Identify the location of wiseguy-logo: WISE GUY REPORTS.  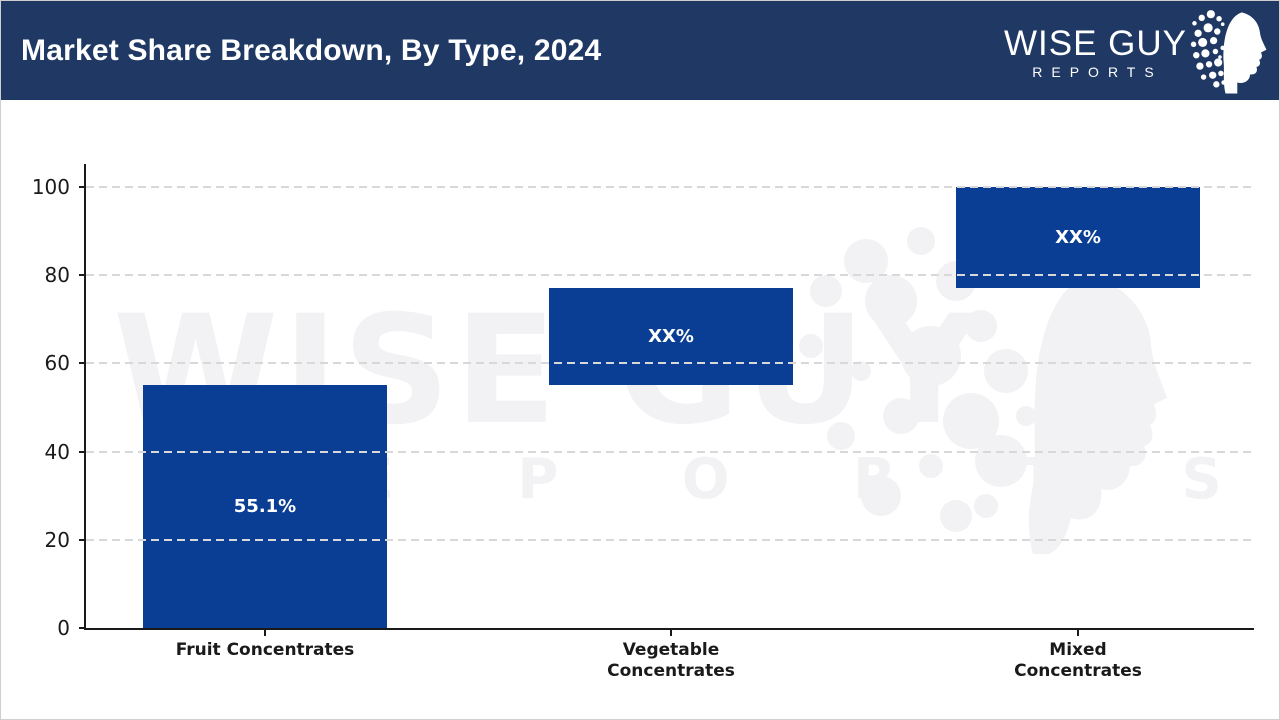
(1137, 52).